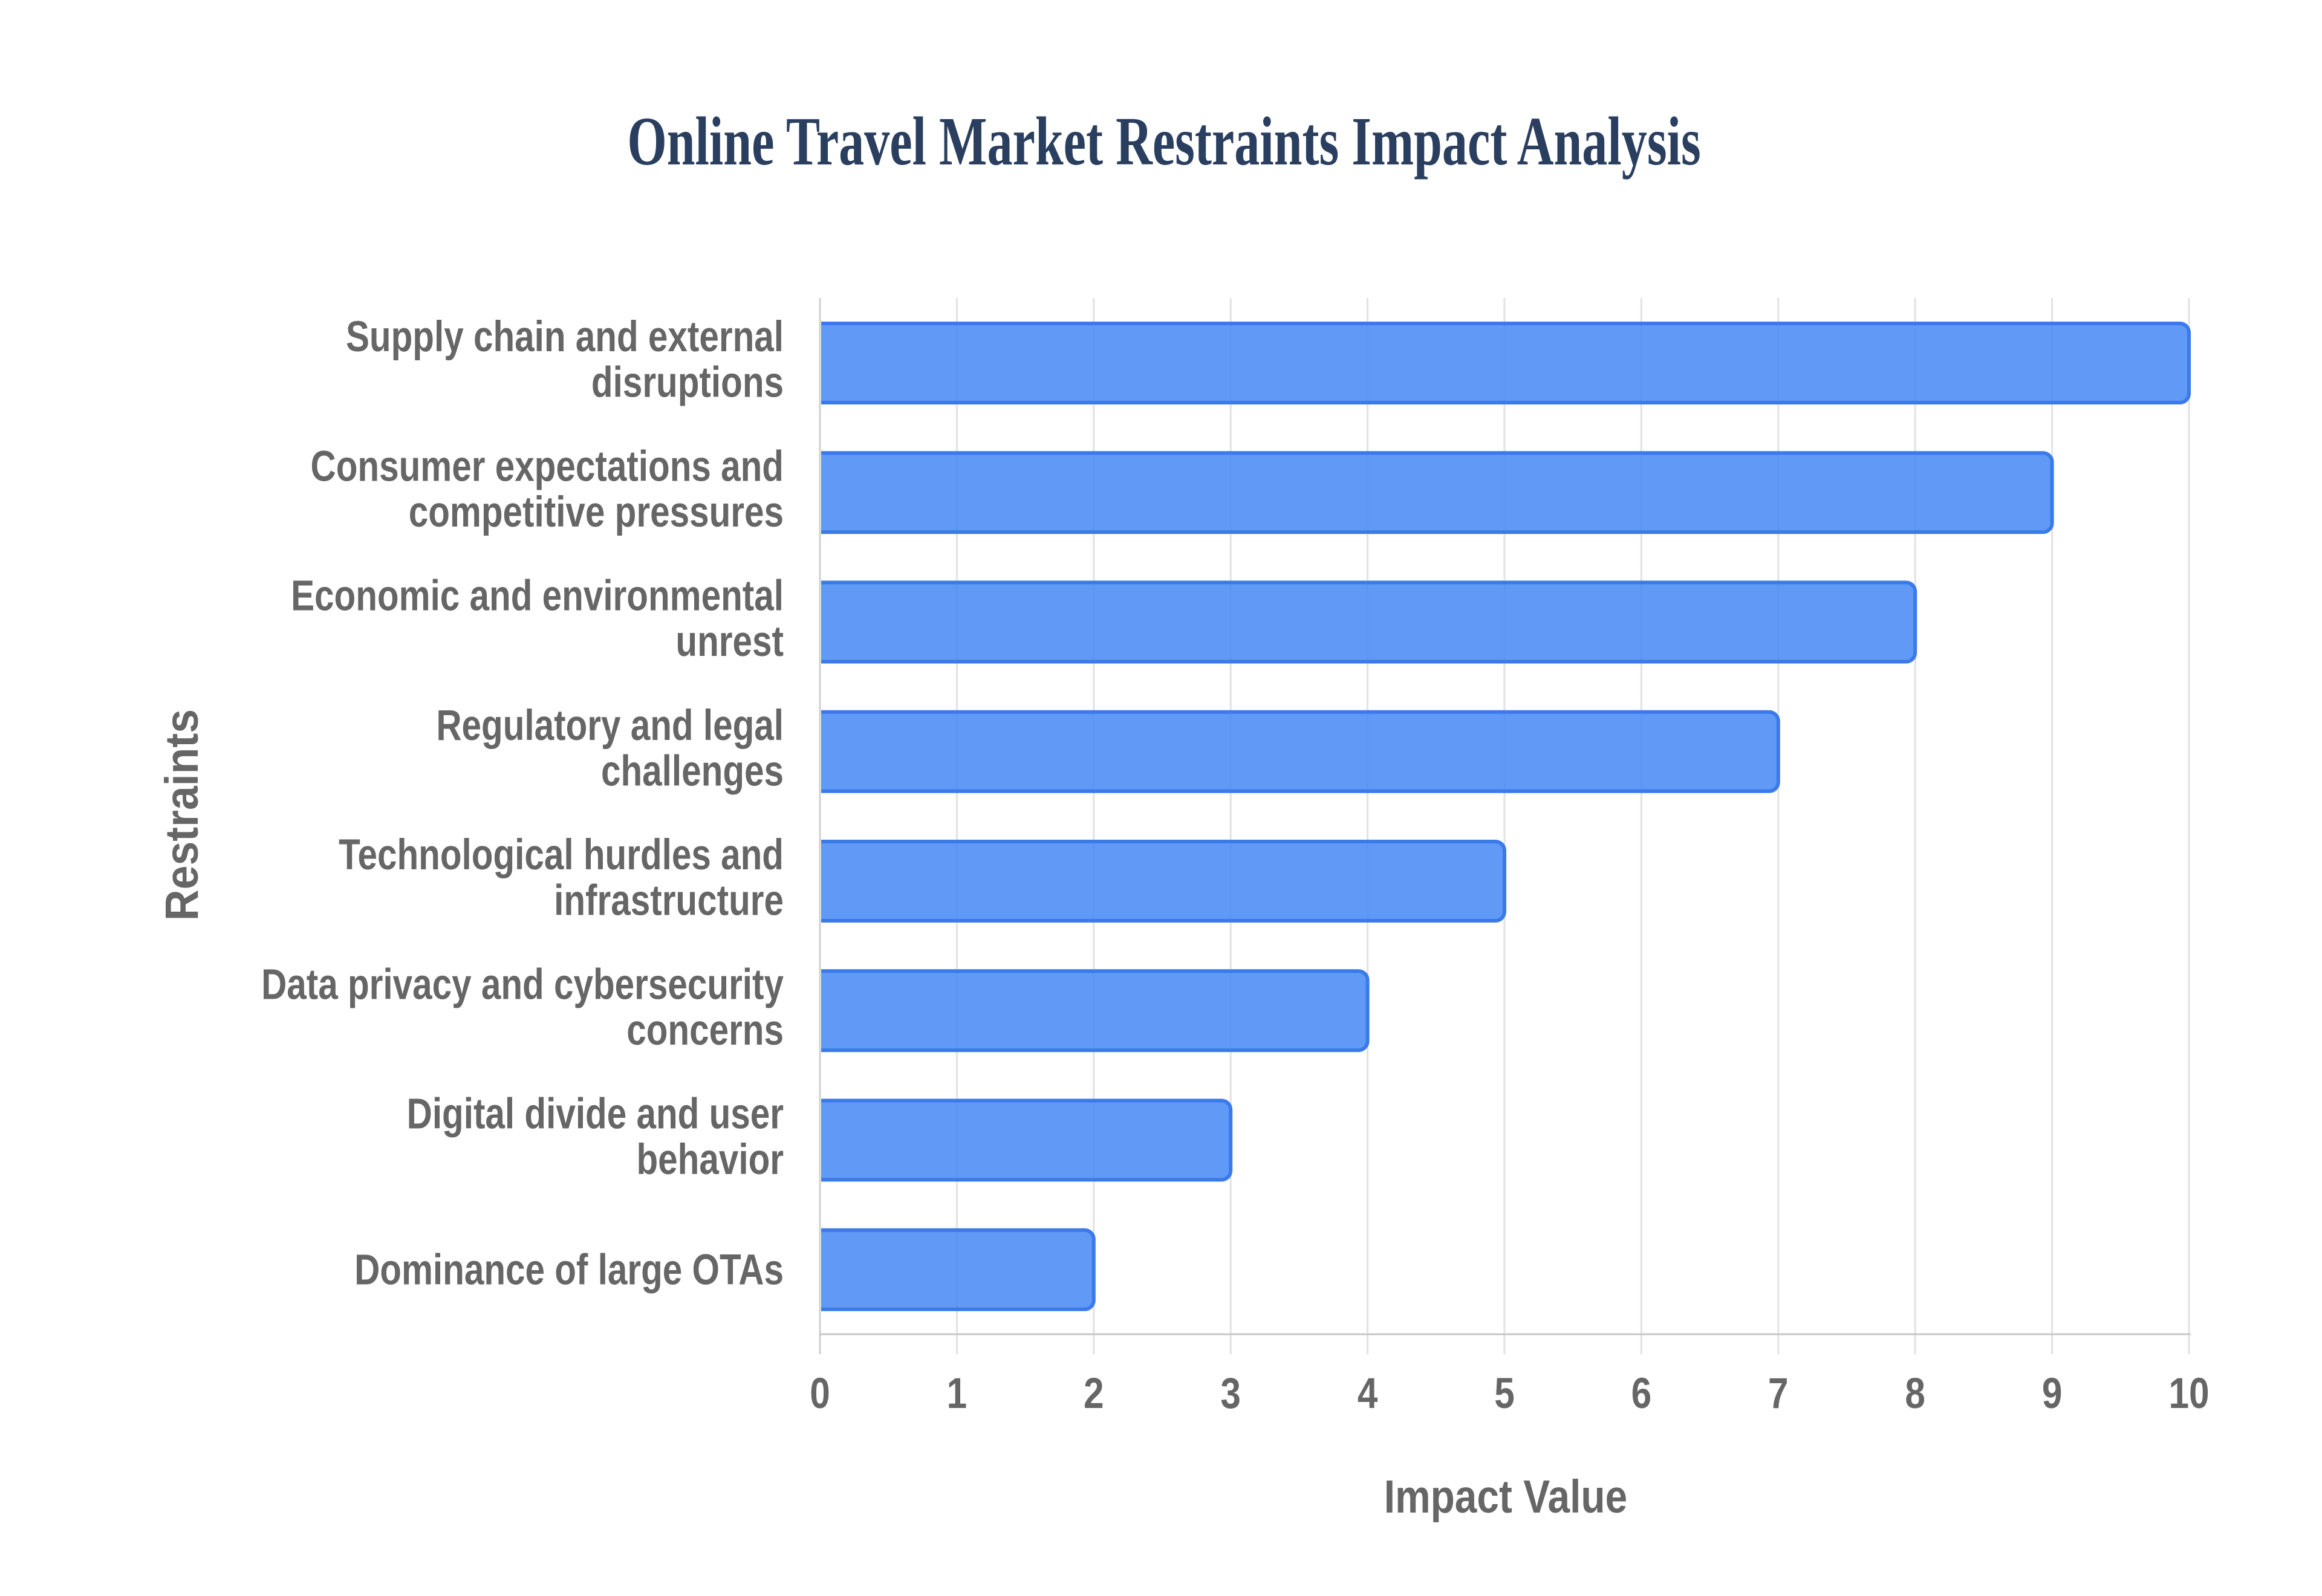 This screenshot has width=2322, height=1596. Describe the element at coordinates (729, 641) in the screenshot. I see `svg-text: unrest` at that location.